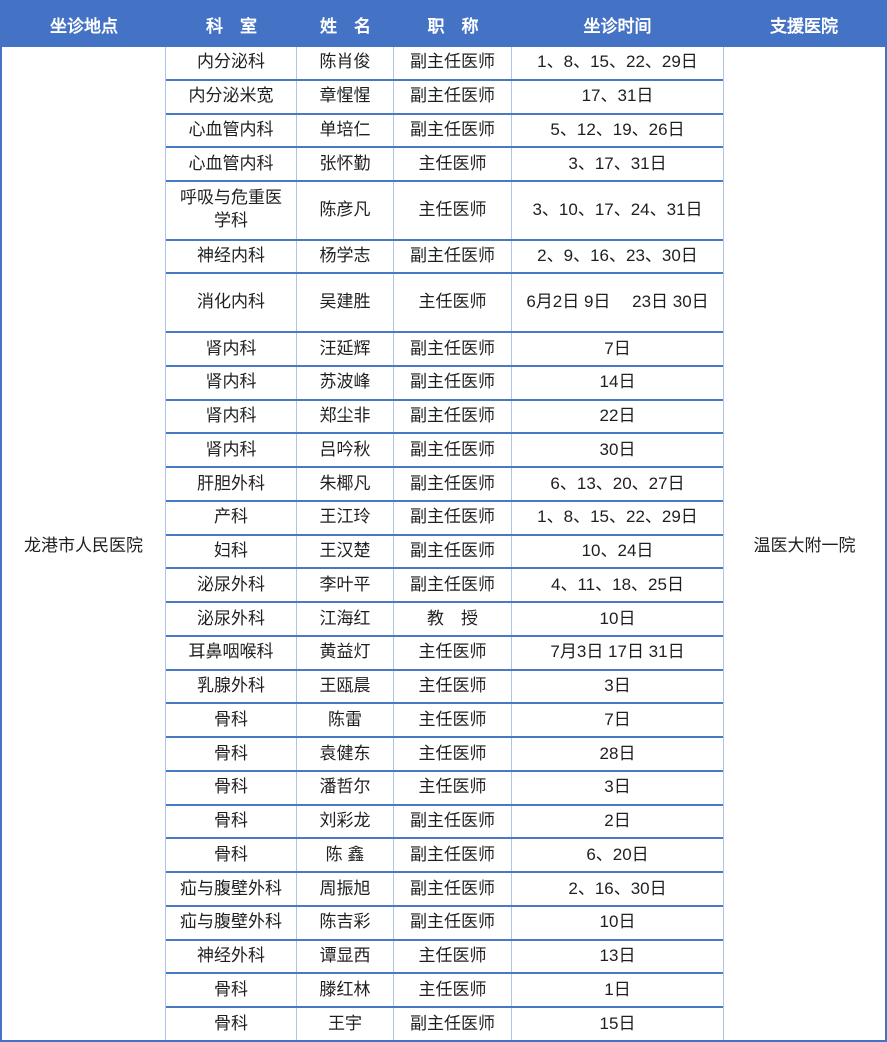  I want to click on doctor-name-cell: 吴建胜, so click(345, 303).